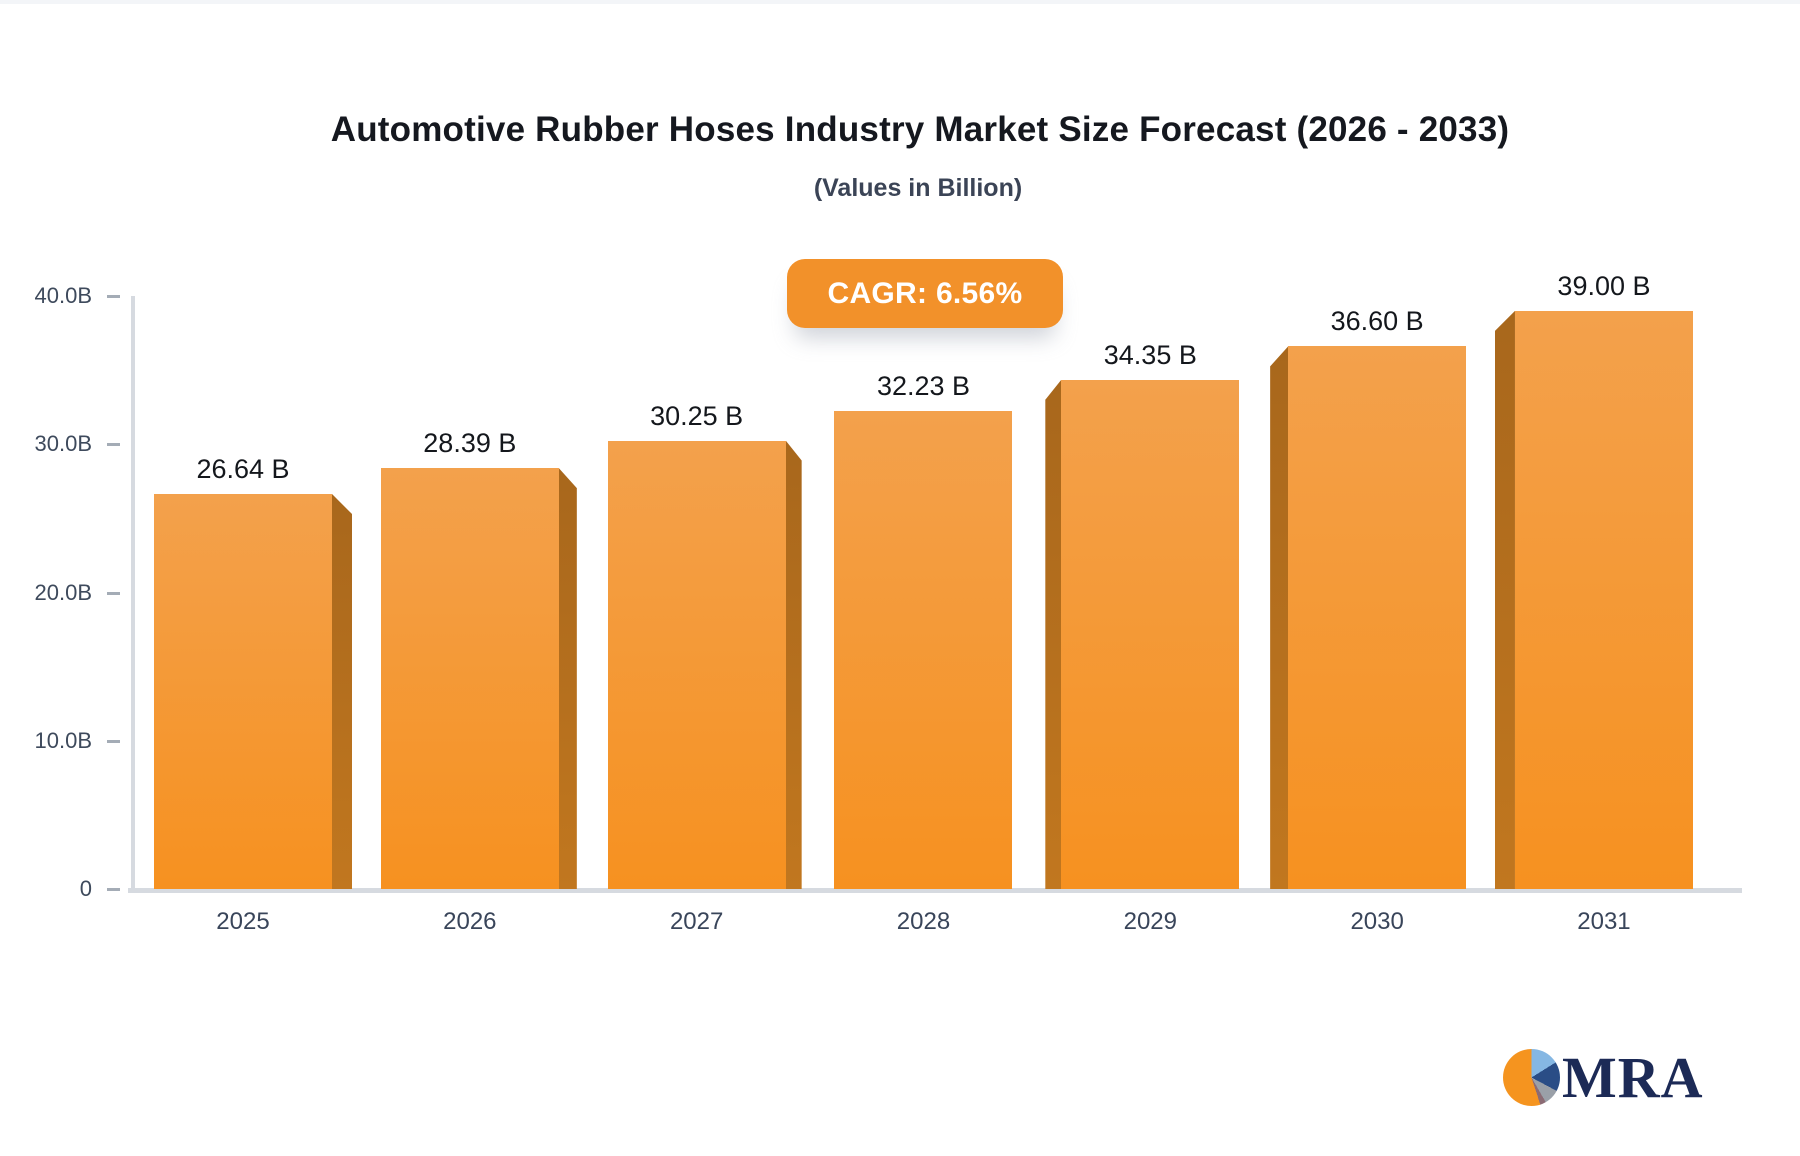 Image resolution: width=1800 pixels, height=1156 pixels. Describe the element at coordinates (243, 691) in the screenshot. I see `bar-2025` at that location.